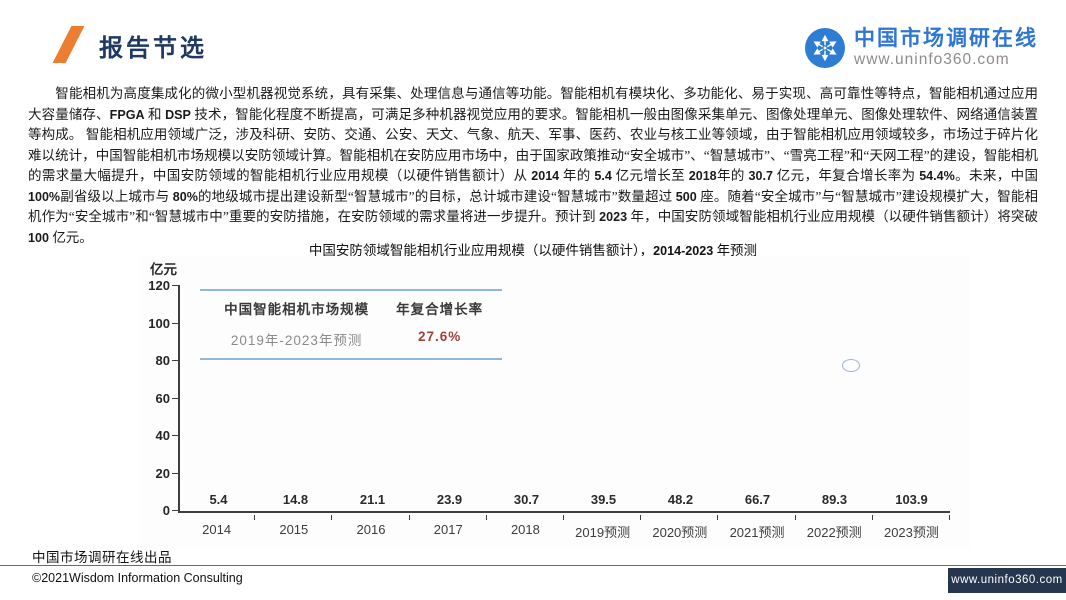  I want to click on bar-column-2022预测: 89.3, so click(834, 501).